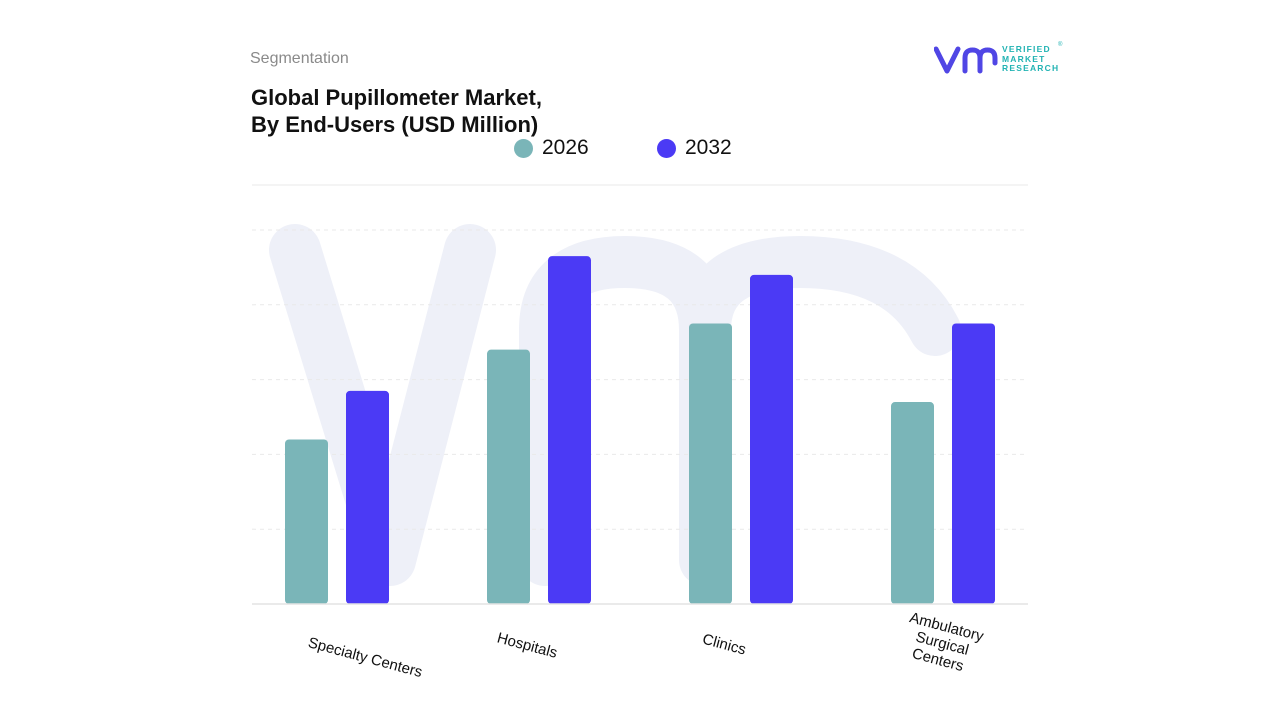 This screenshot has width=1280, height=720. I want to click on x-tick-label-specialty-centers: Specialty Centers, so click(365, 657).